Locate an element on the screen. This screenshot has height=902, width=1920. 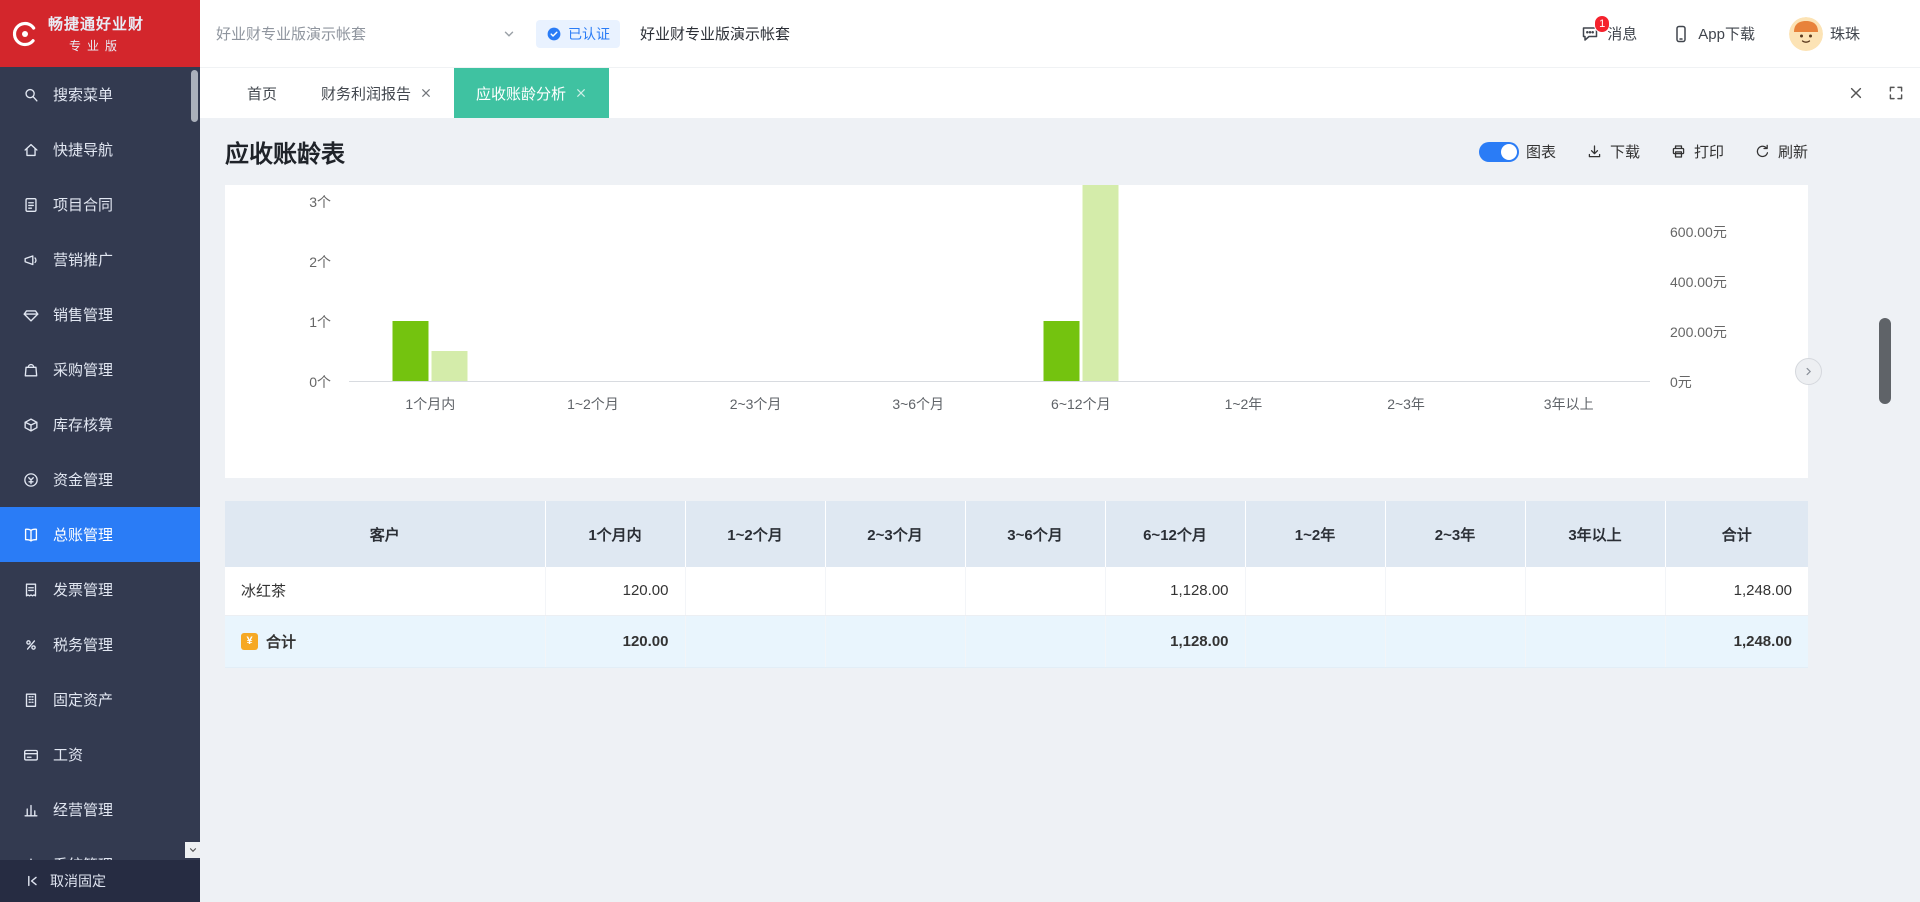
chart-toggle-switch is located at coordinates (1498, 151).